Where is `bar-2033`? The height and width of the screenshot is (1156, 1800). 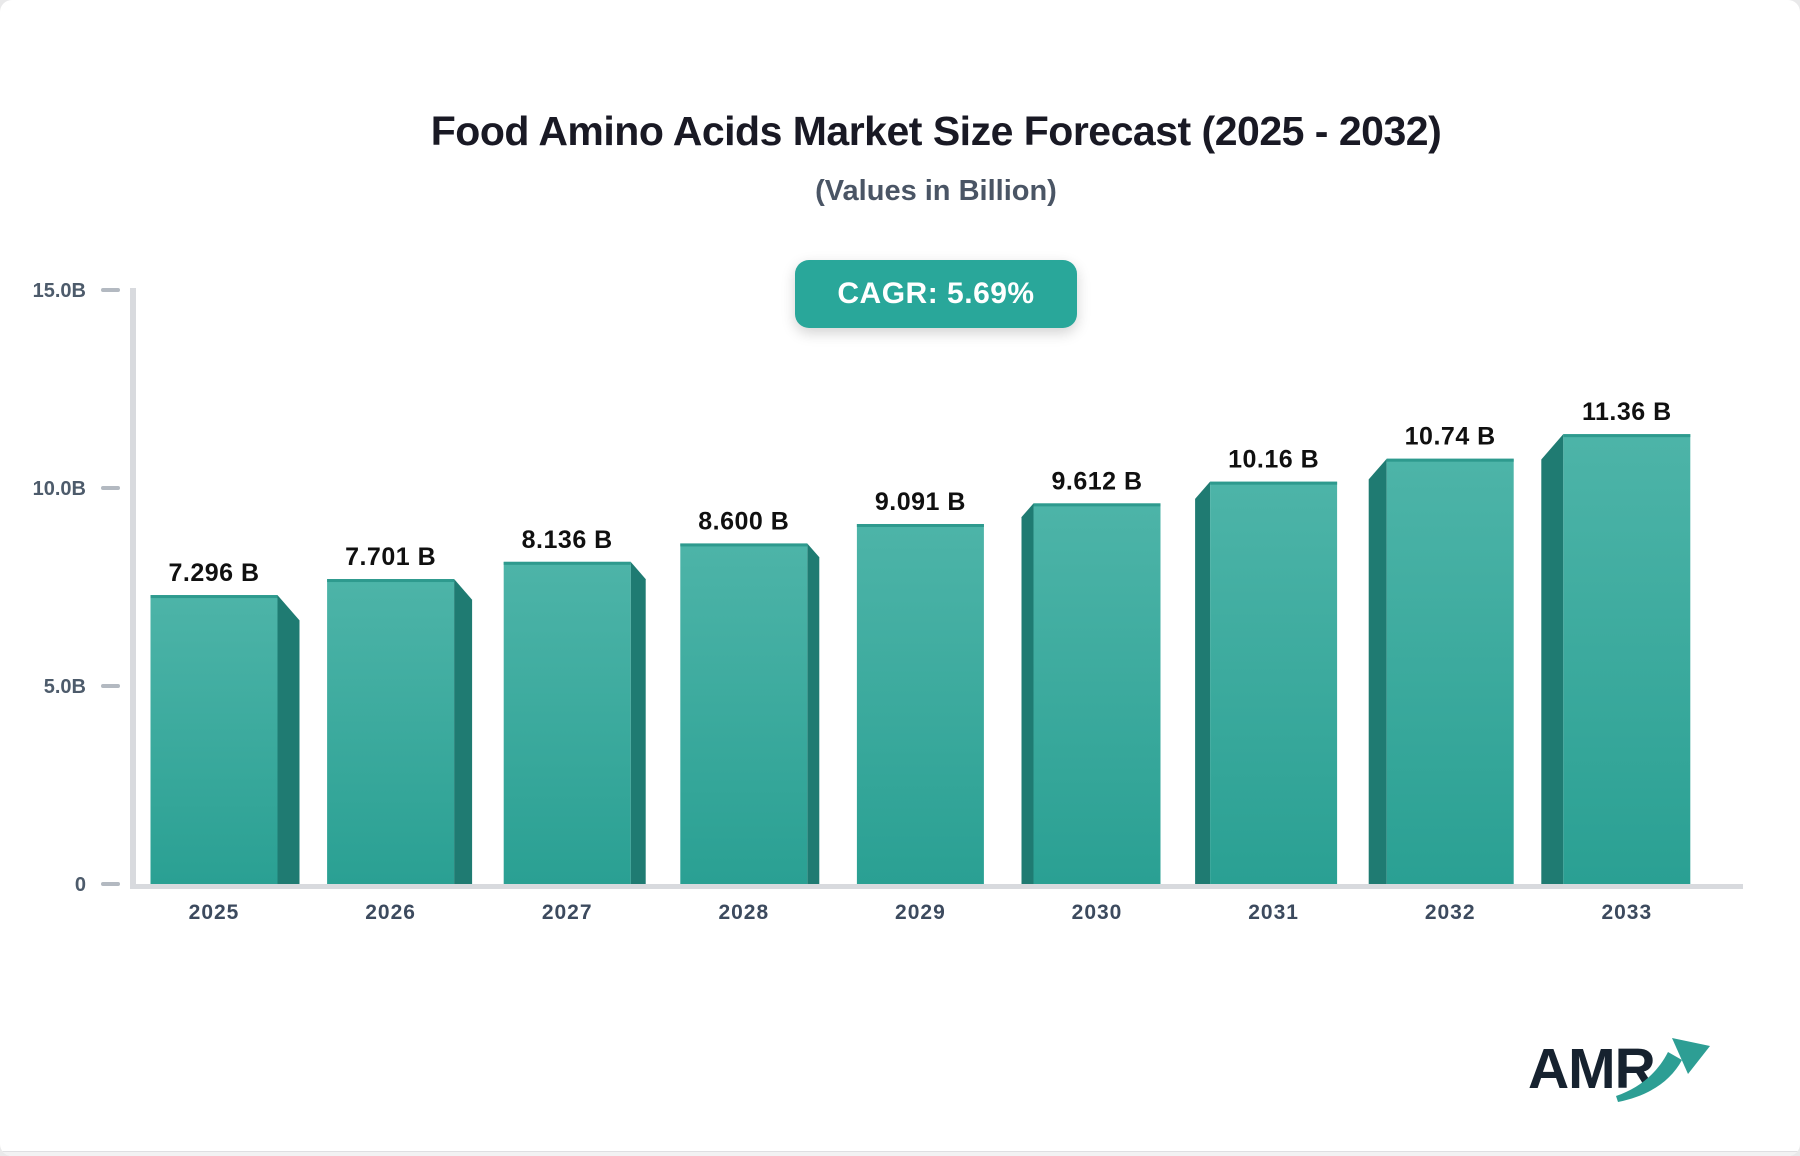 bar-2033 is located at coordinates (1616, 659).